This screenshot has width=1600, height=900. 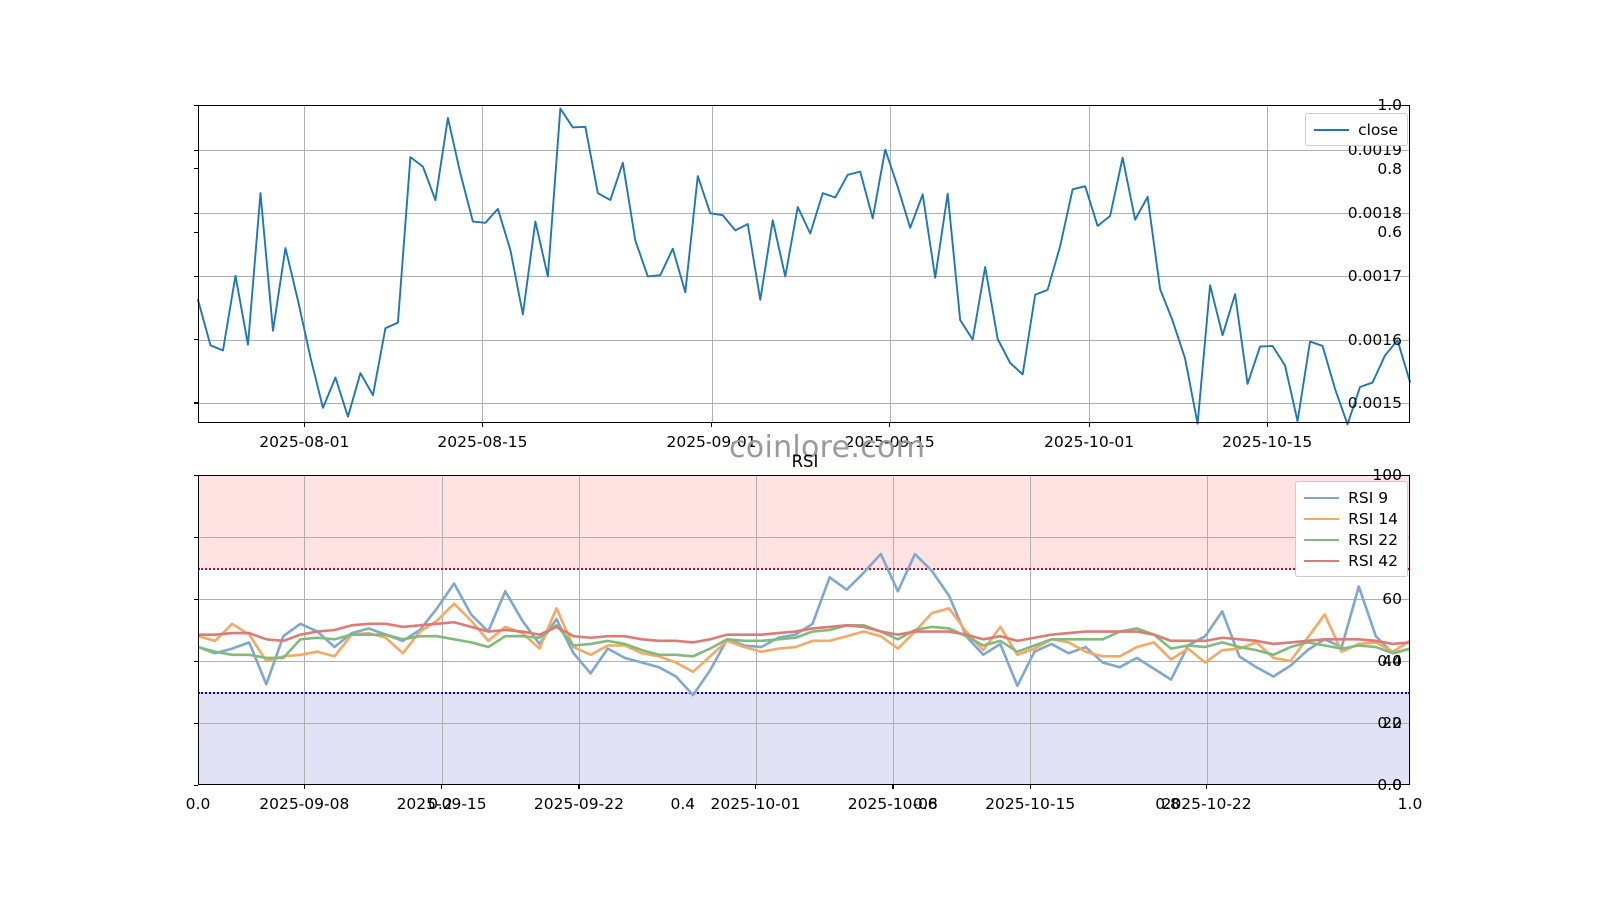 I want to click on y-tick-label: 20, so click(x=1392, y=723).